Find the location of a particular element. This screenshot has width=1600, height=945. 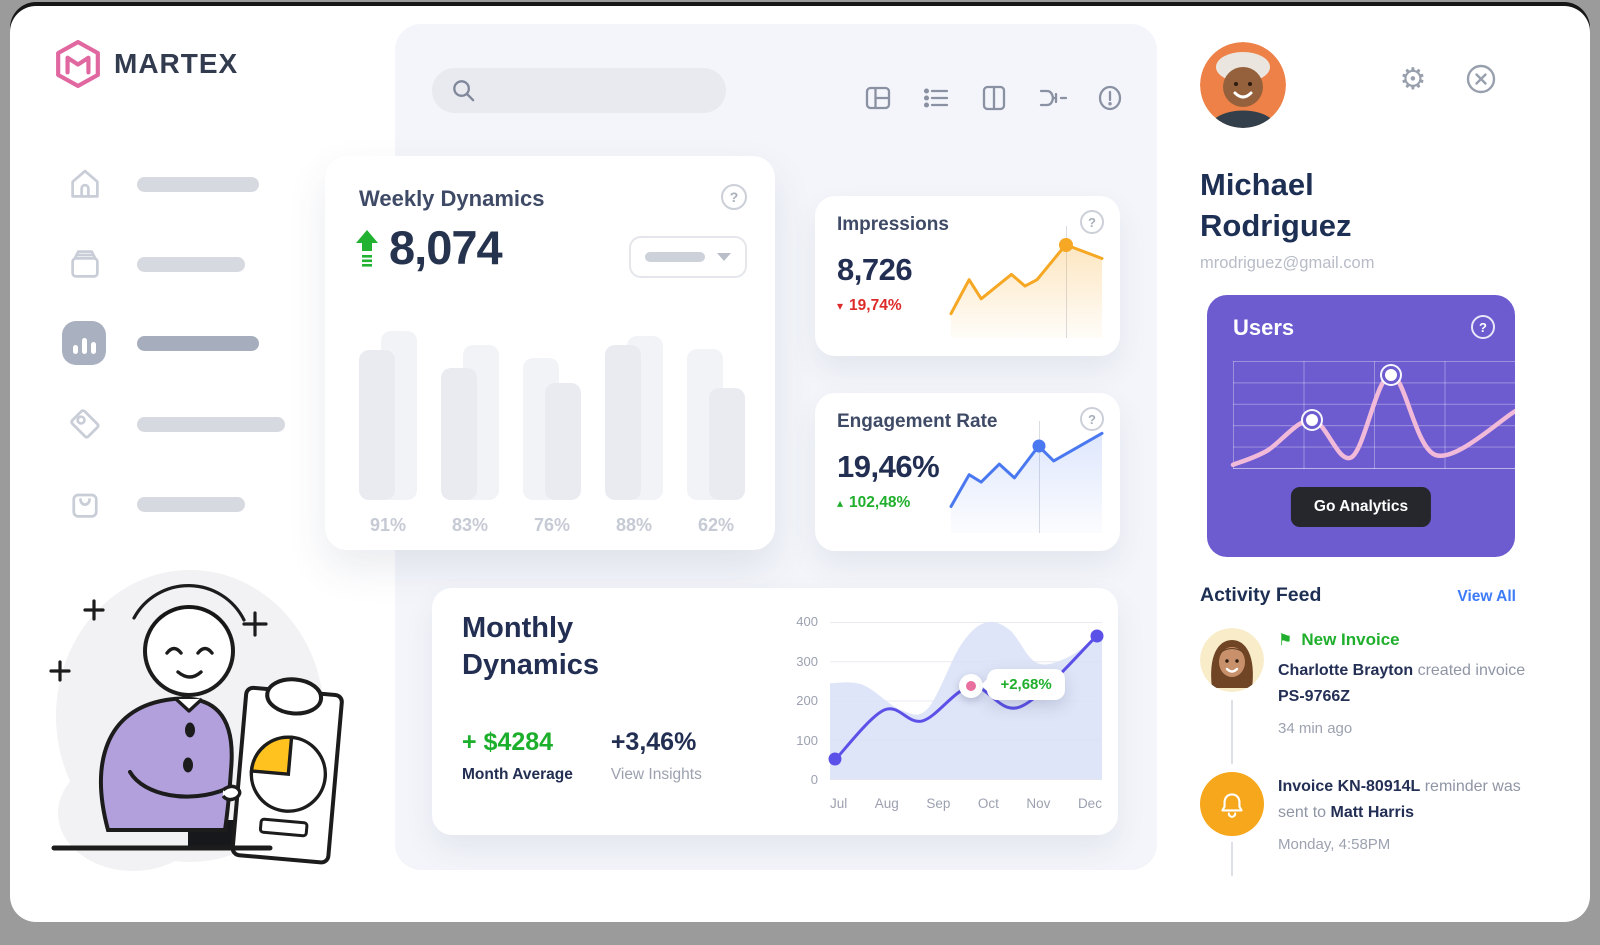

impressions-value: 8,726 is located at coordinates (875, 269).